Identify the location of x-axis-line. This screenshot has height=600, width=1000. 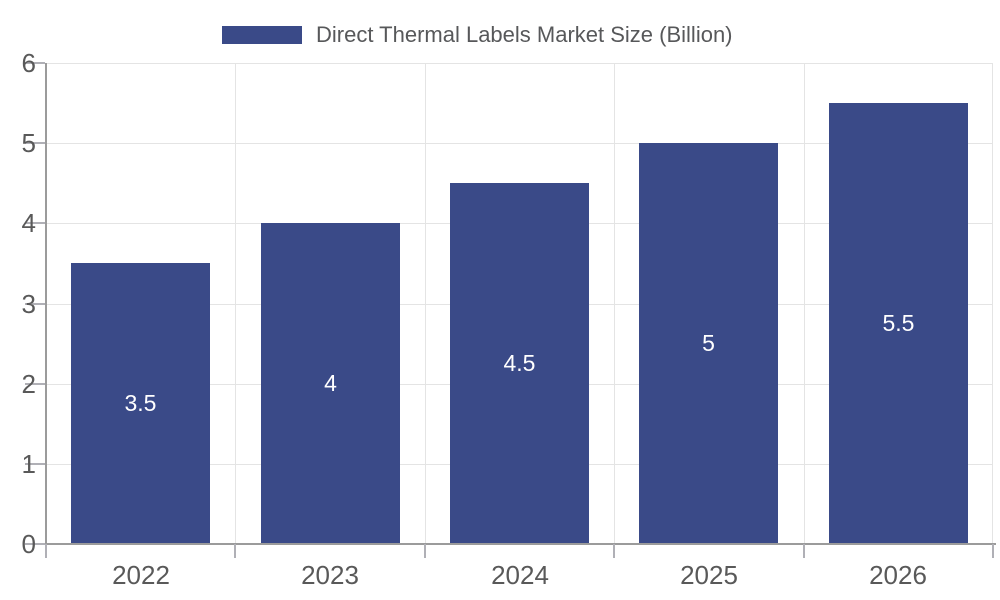
(520, 544).